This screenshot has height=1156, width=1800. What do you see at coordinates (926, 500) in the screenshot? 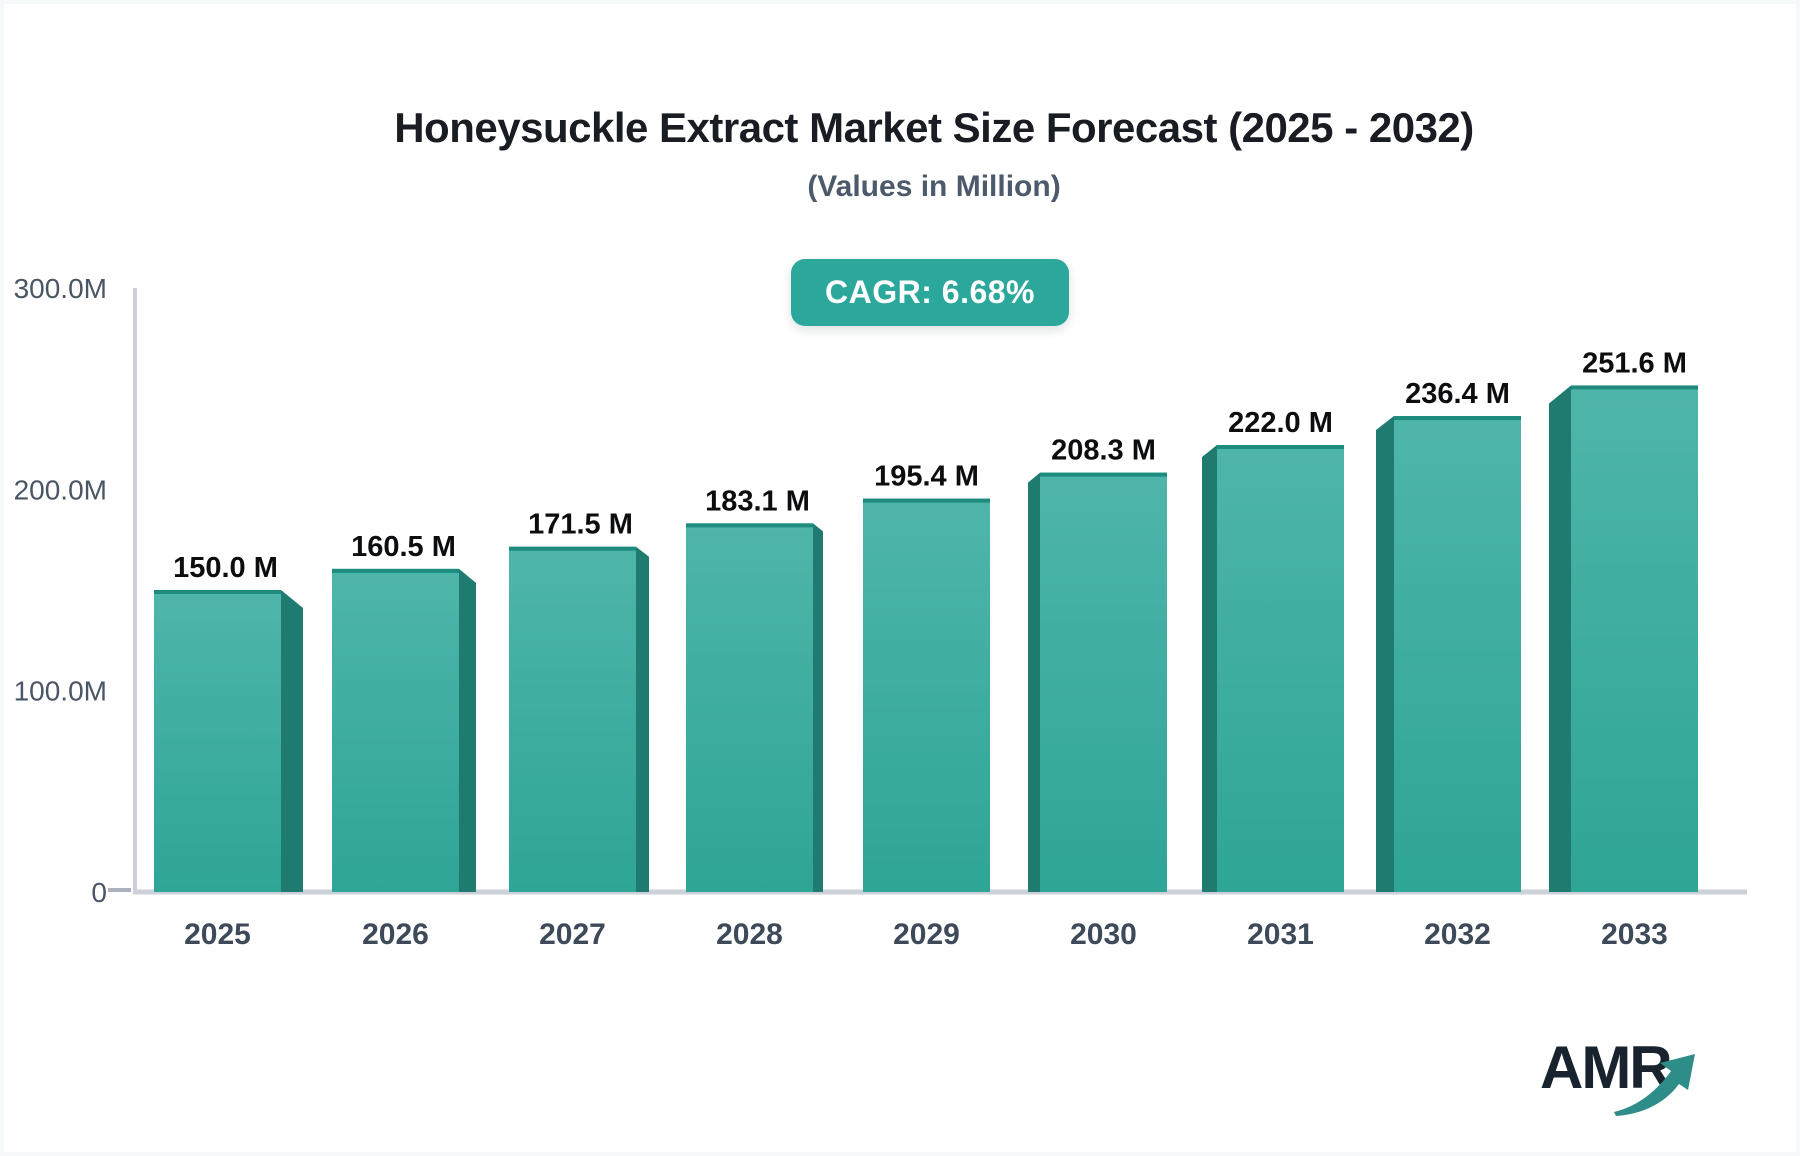
I see `bar-top-edge-2029` at bounding box center [926, 500].